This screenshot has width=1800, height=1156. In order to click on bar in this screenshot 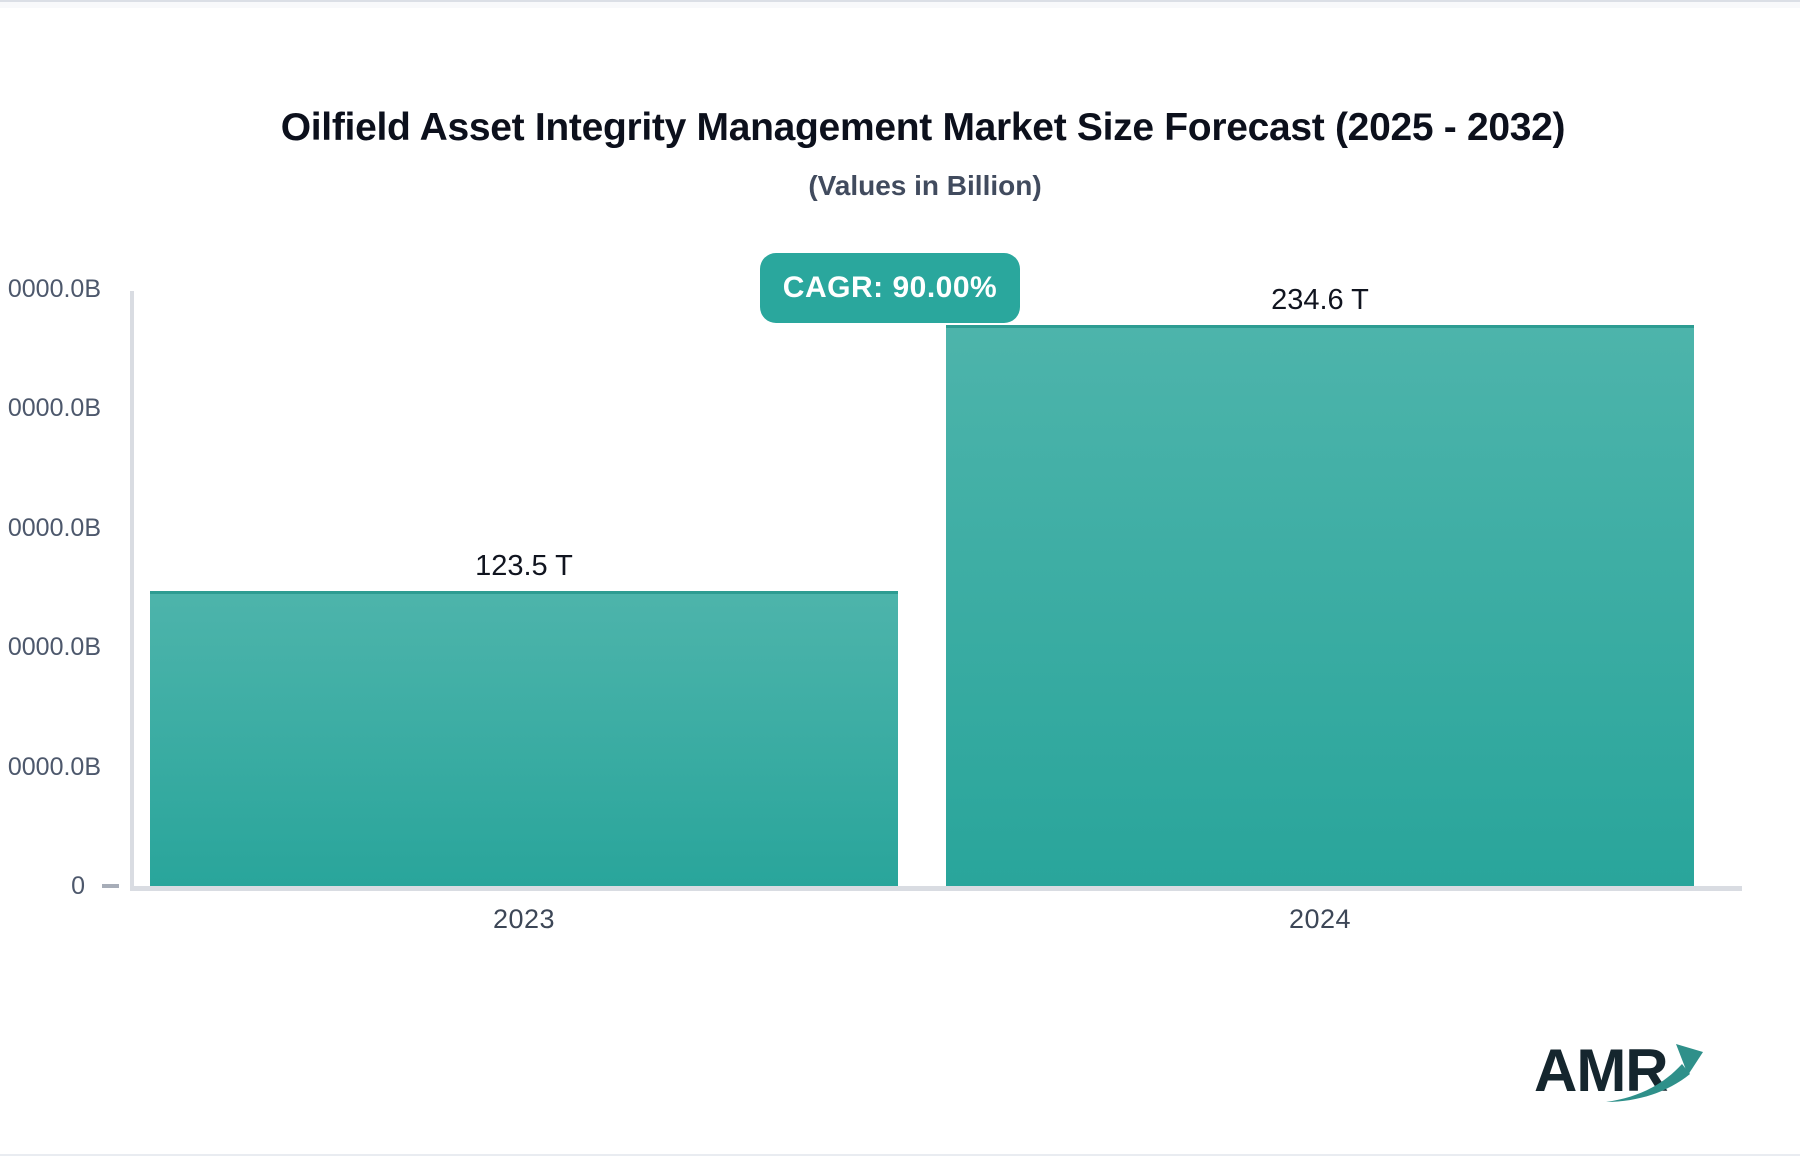, I will do `click(524, 738)`.